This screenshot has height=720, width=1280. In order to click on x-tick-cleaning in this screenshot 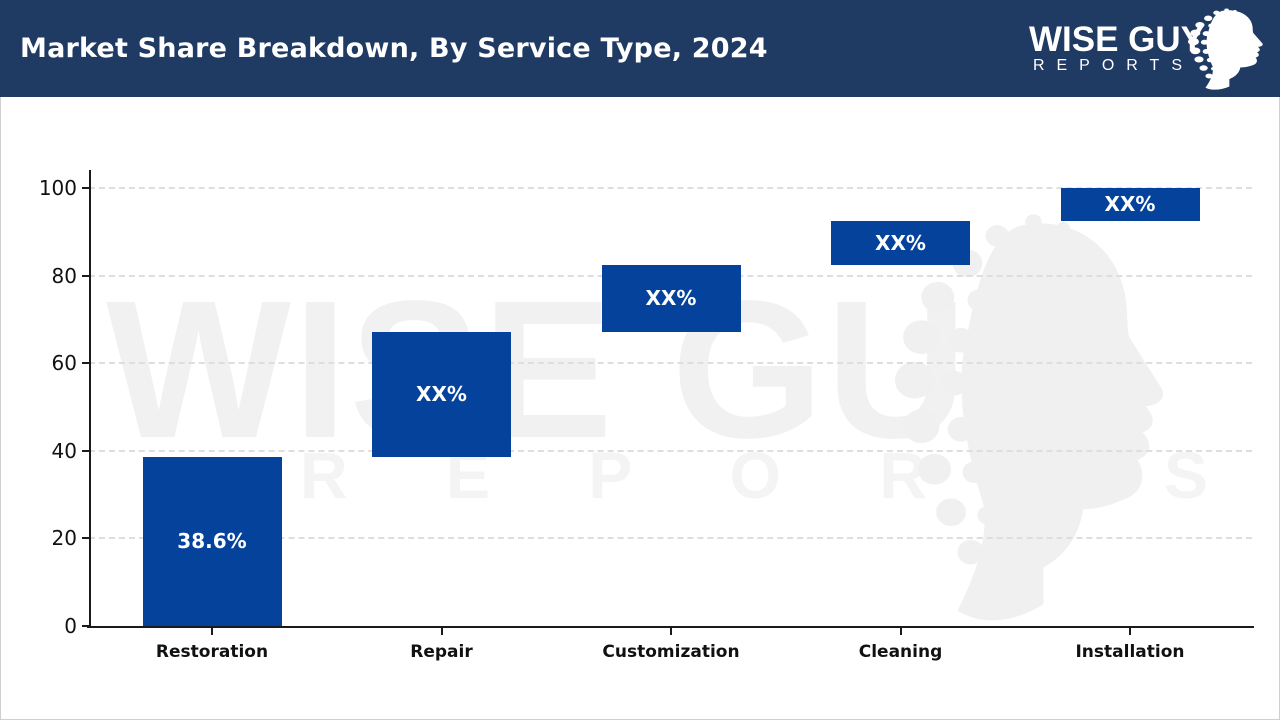, I will do `click(900, 631)`.